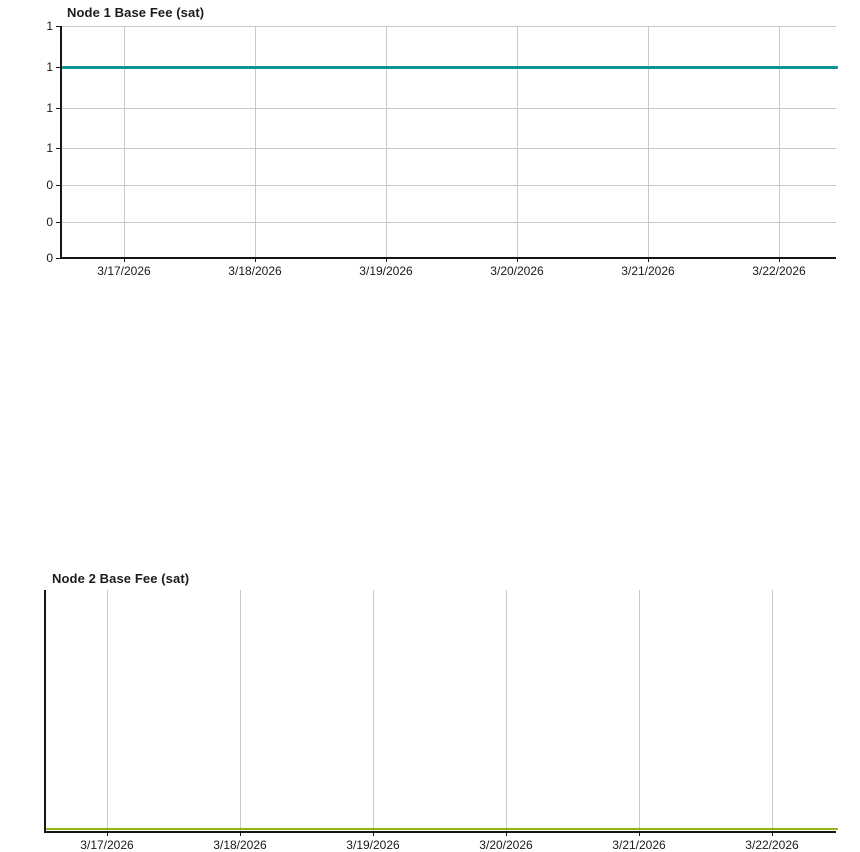  Describe the element at coordinates (121, 578) in the screenshot. I see `chart-title-node-2: Node 2 Base Fee (sat)` at that location.